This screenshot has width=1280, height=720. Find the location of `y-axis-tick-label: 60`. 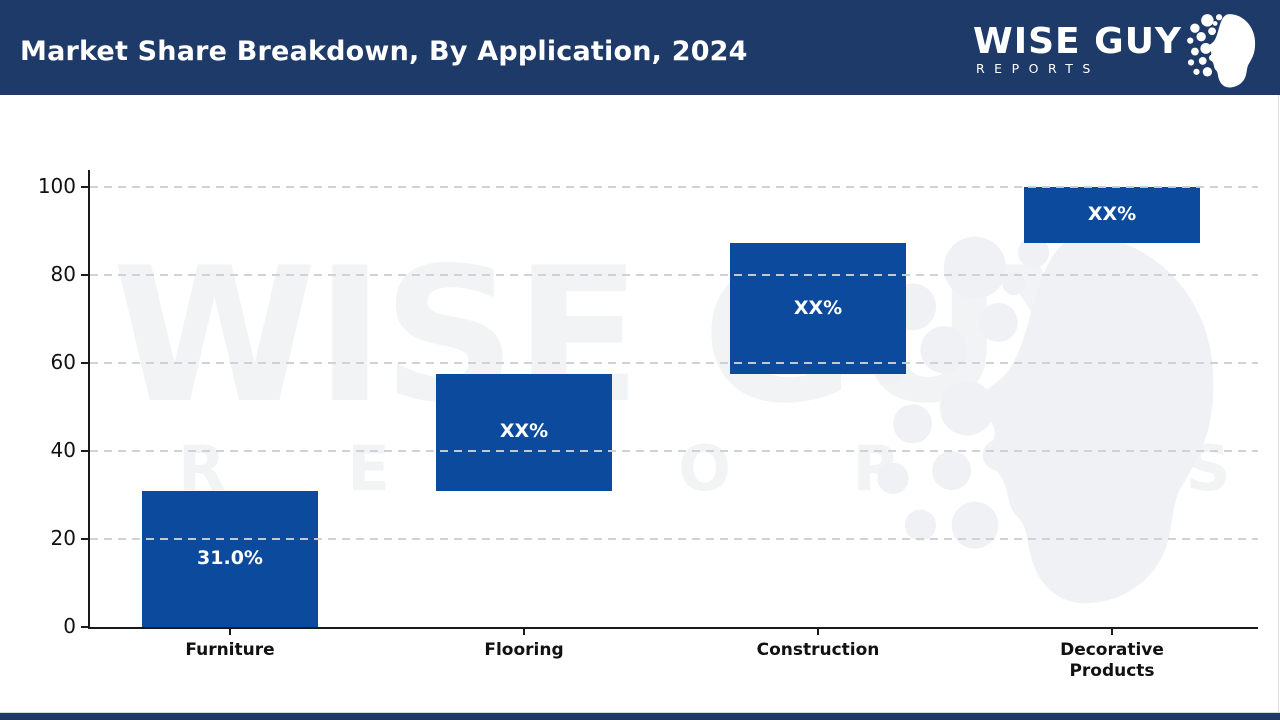

y-axis-tick-label: 60 is located at coordinates (63, 362).